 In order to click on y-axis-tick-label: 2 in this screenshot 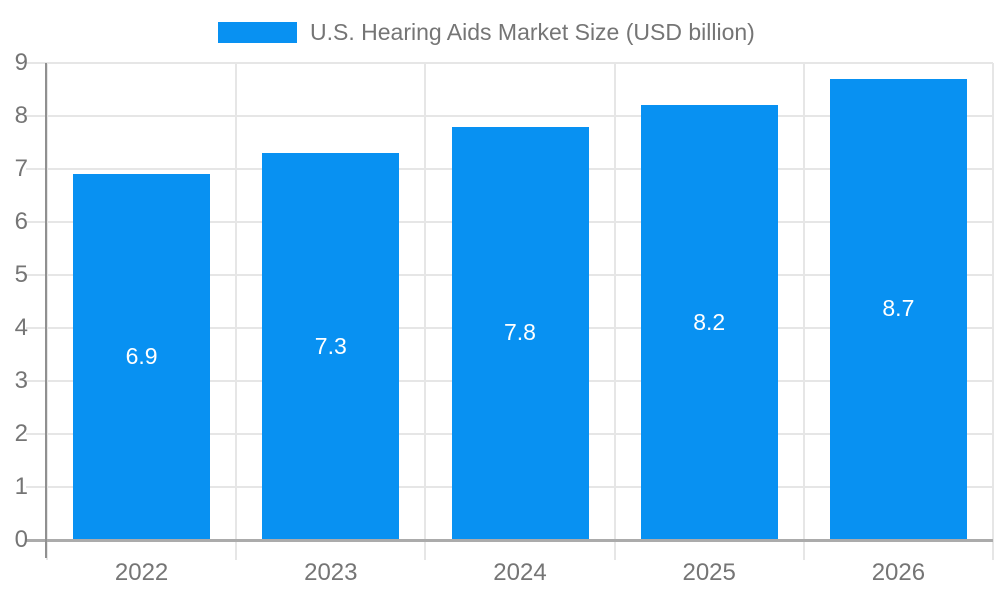, I will do `click(21, 433)`.